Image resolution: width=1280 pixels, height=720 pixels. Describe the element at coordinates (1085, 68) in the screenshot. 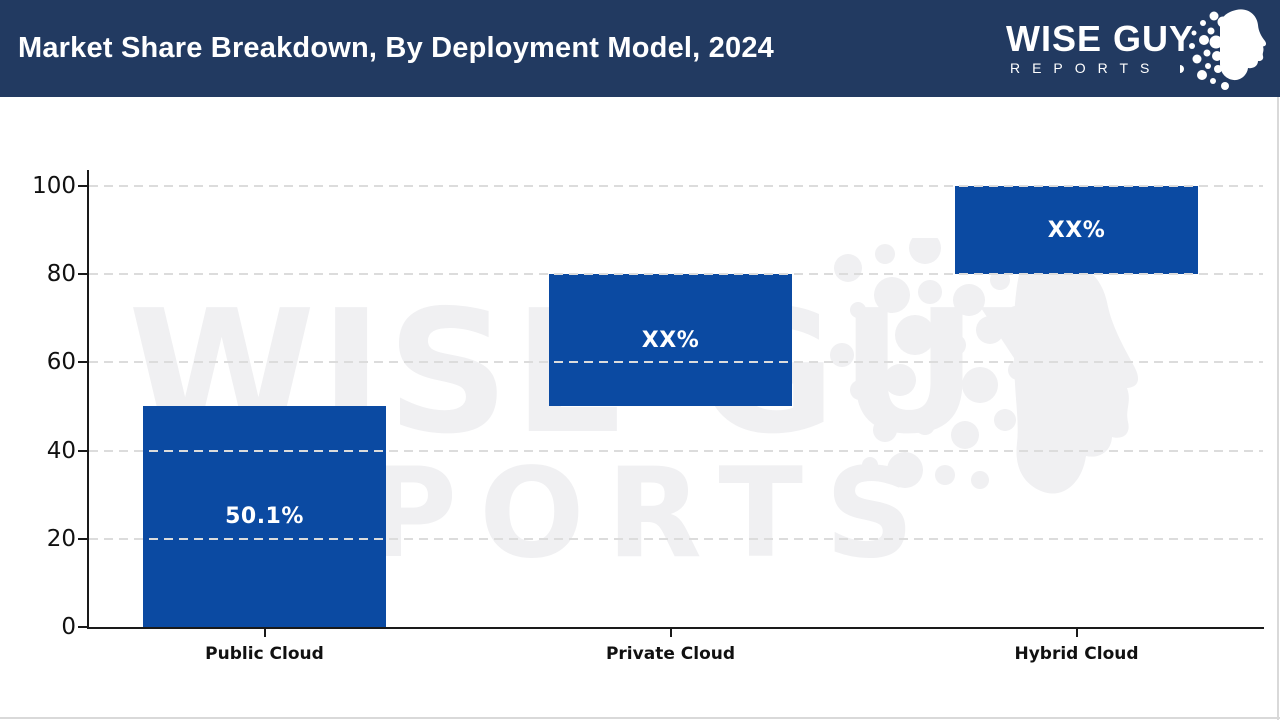

I see `brand-subtitle: REPORTS` at that location.